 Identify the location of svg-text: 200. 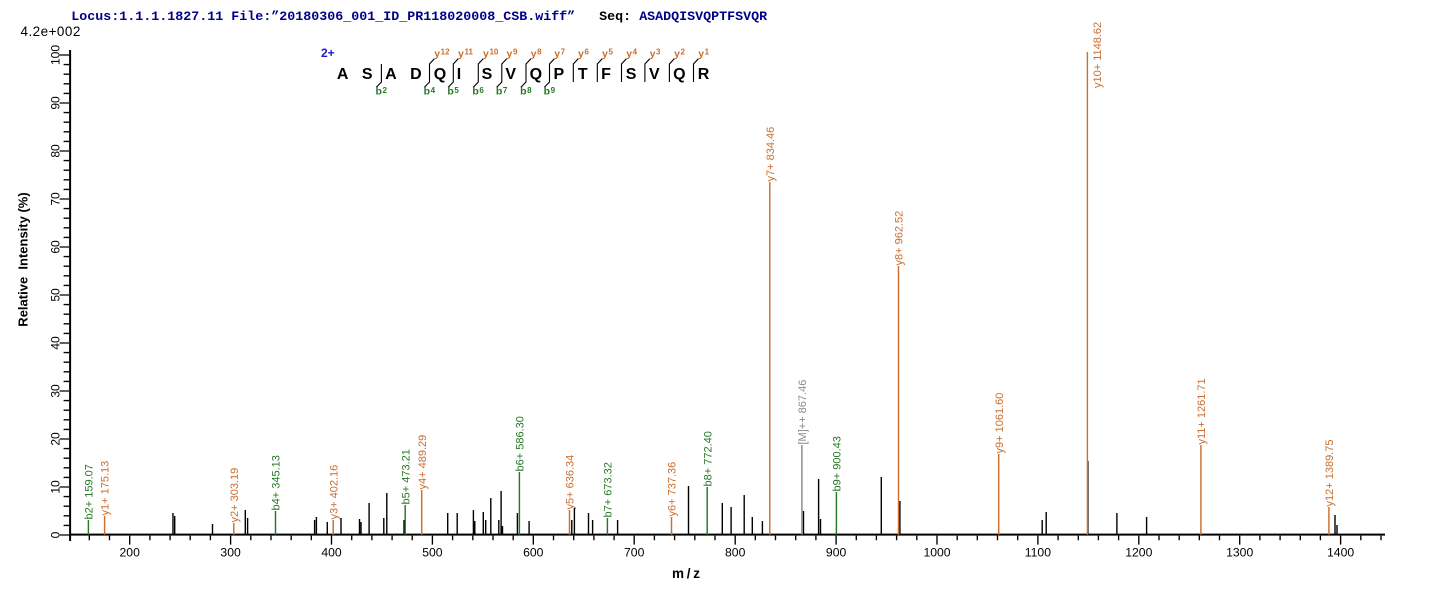
(130, 553).